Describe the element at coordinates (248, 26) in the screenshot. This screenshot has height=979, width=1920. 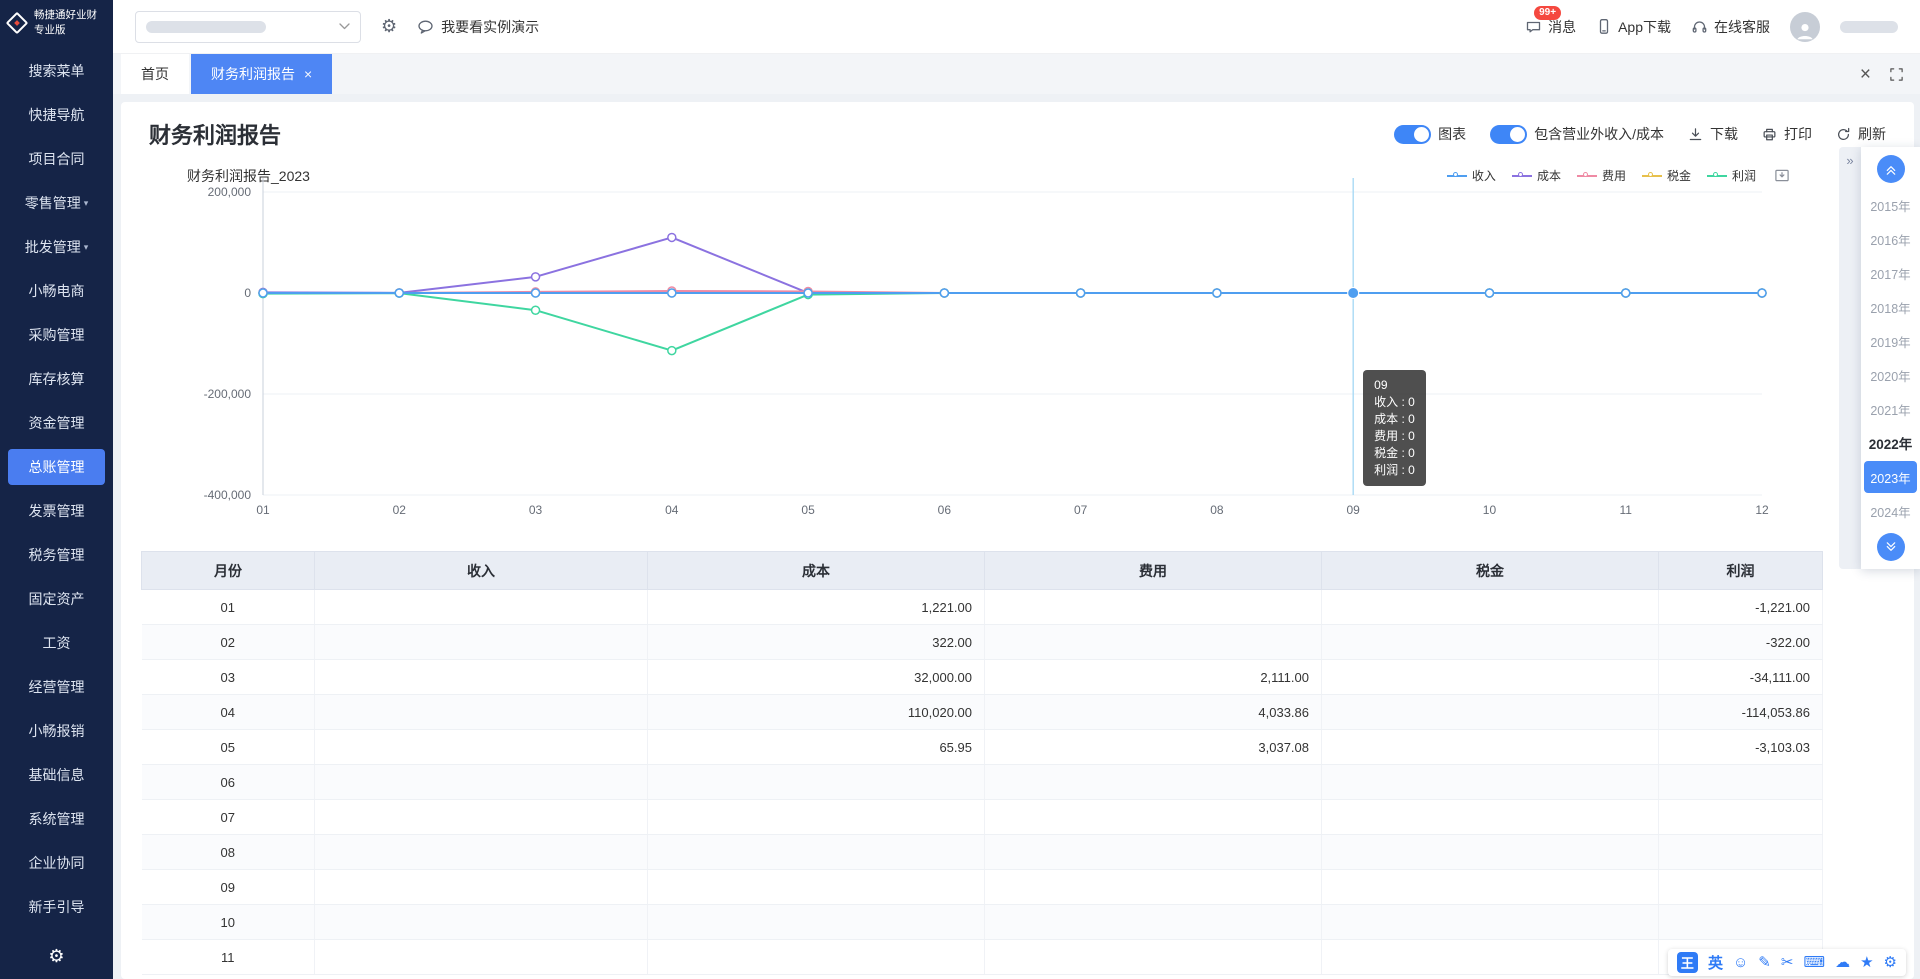
I see `organization-select` at that location.